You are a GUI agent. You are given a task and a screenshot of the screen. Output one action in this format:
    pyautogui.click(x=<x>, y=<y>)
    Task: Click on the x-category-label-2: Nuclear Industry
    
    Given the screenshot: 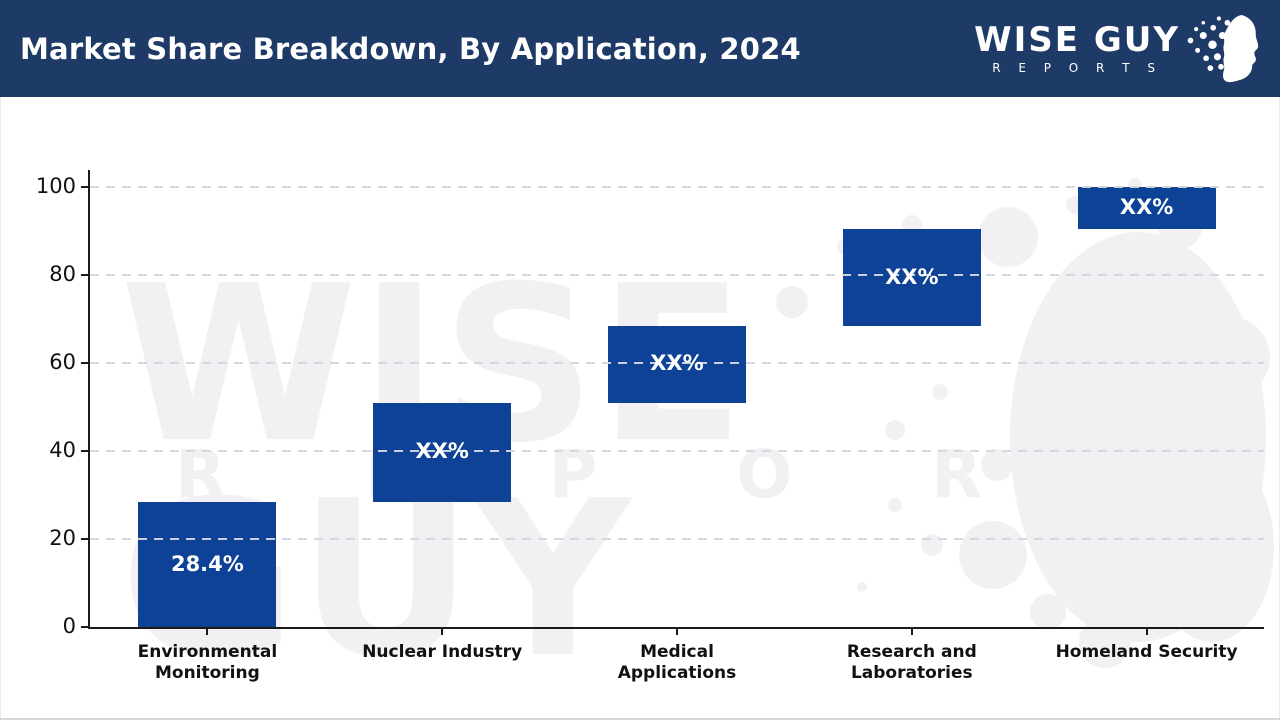 What is the action you would take?
    pyautogui.click(x=442, y=652)
    